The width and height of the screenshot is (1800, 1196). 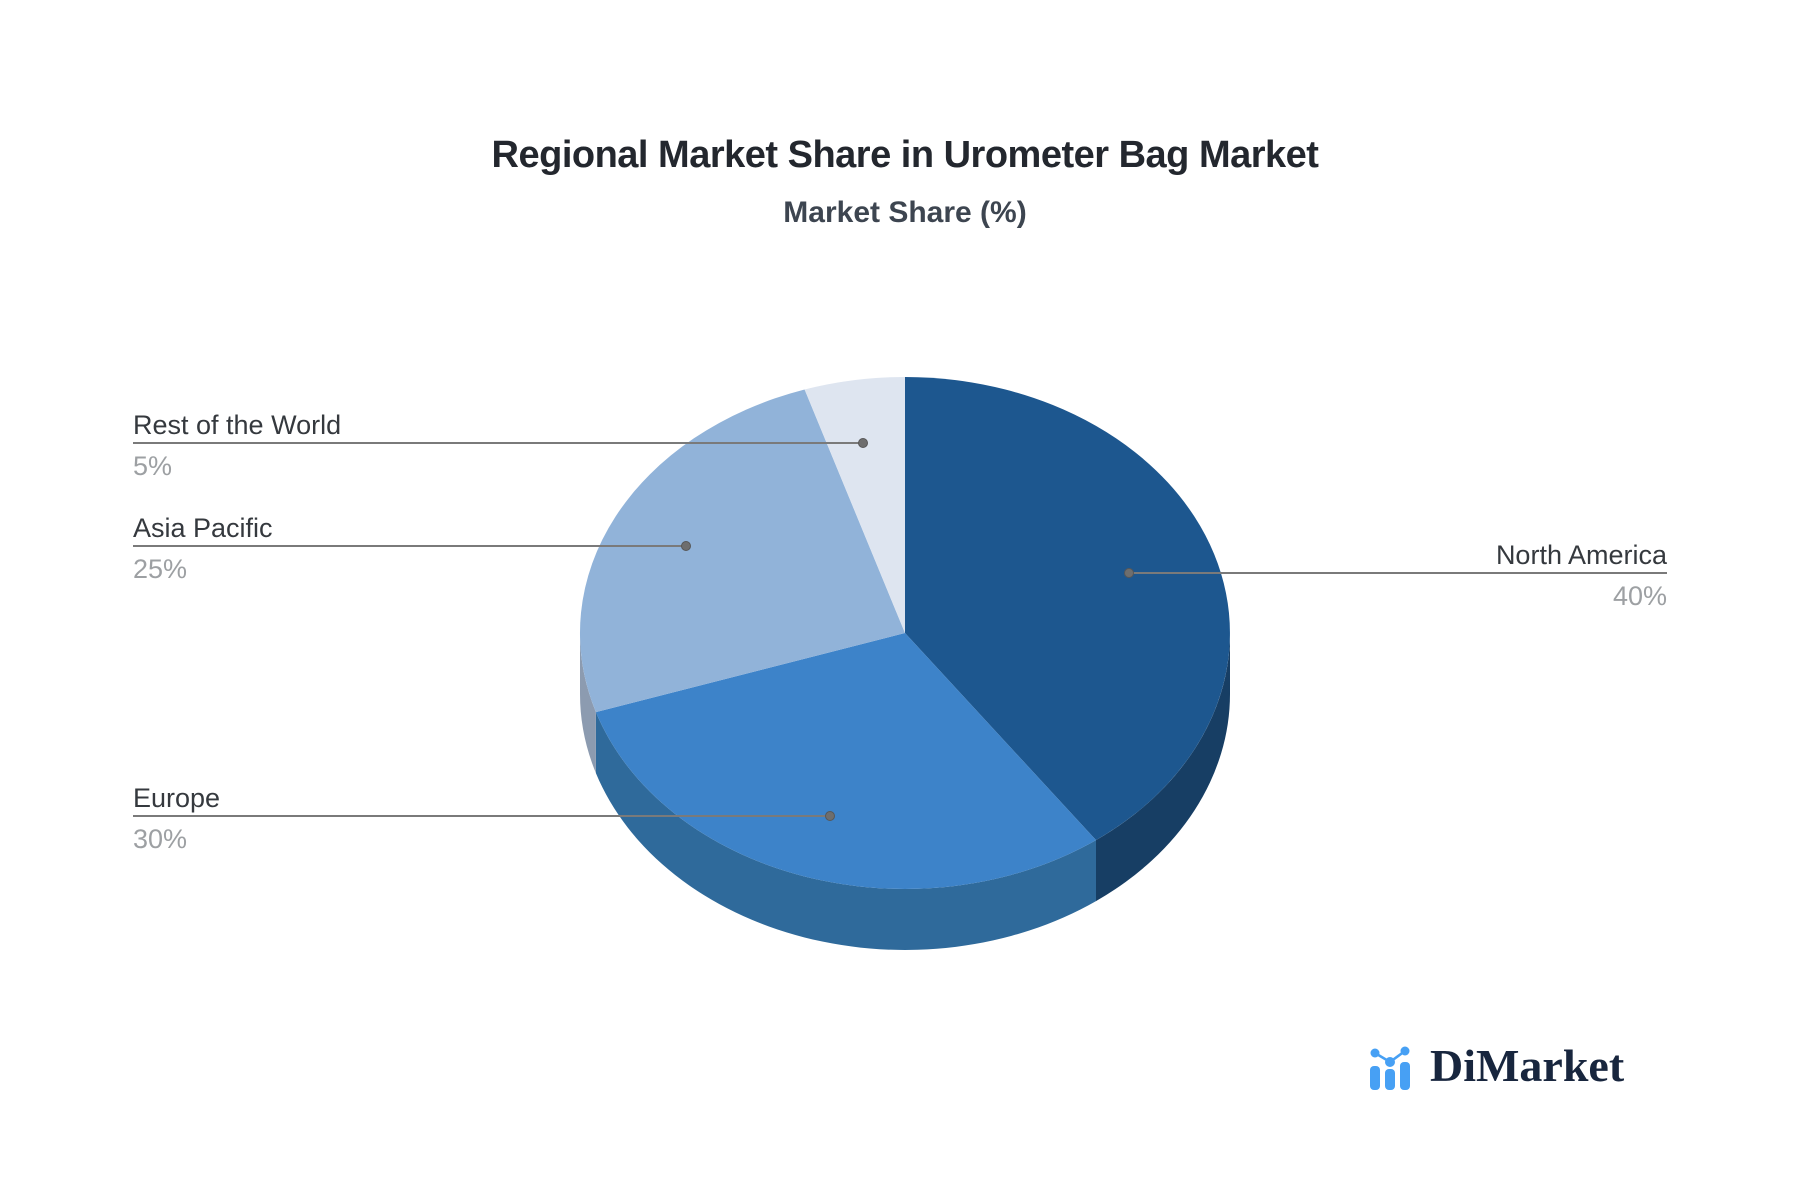 What do you see at coordinates (905, 212) in the screenshot?
I see `chart-subtitle: Market Share (%)` at bounding box center [905, 212].